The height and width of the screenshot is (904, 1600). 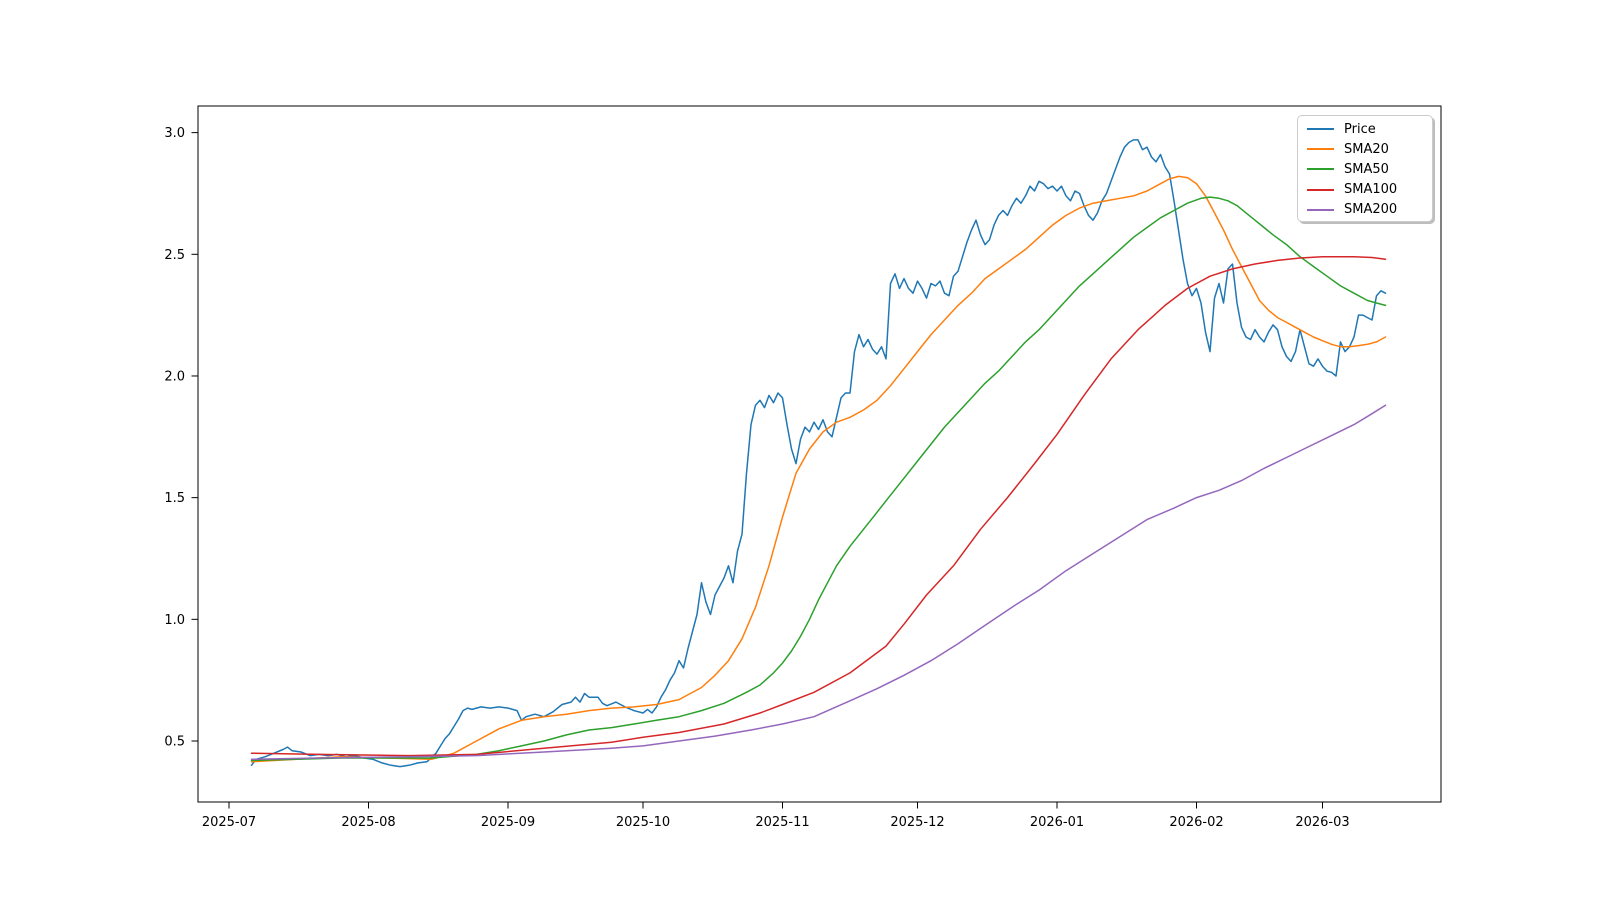 I want to click on legend: Price SMA20 SMA50 SMA100 SMA200, so click(x=1365, y=168).